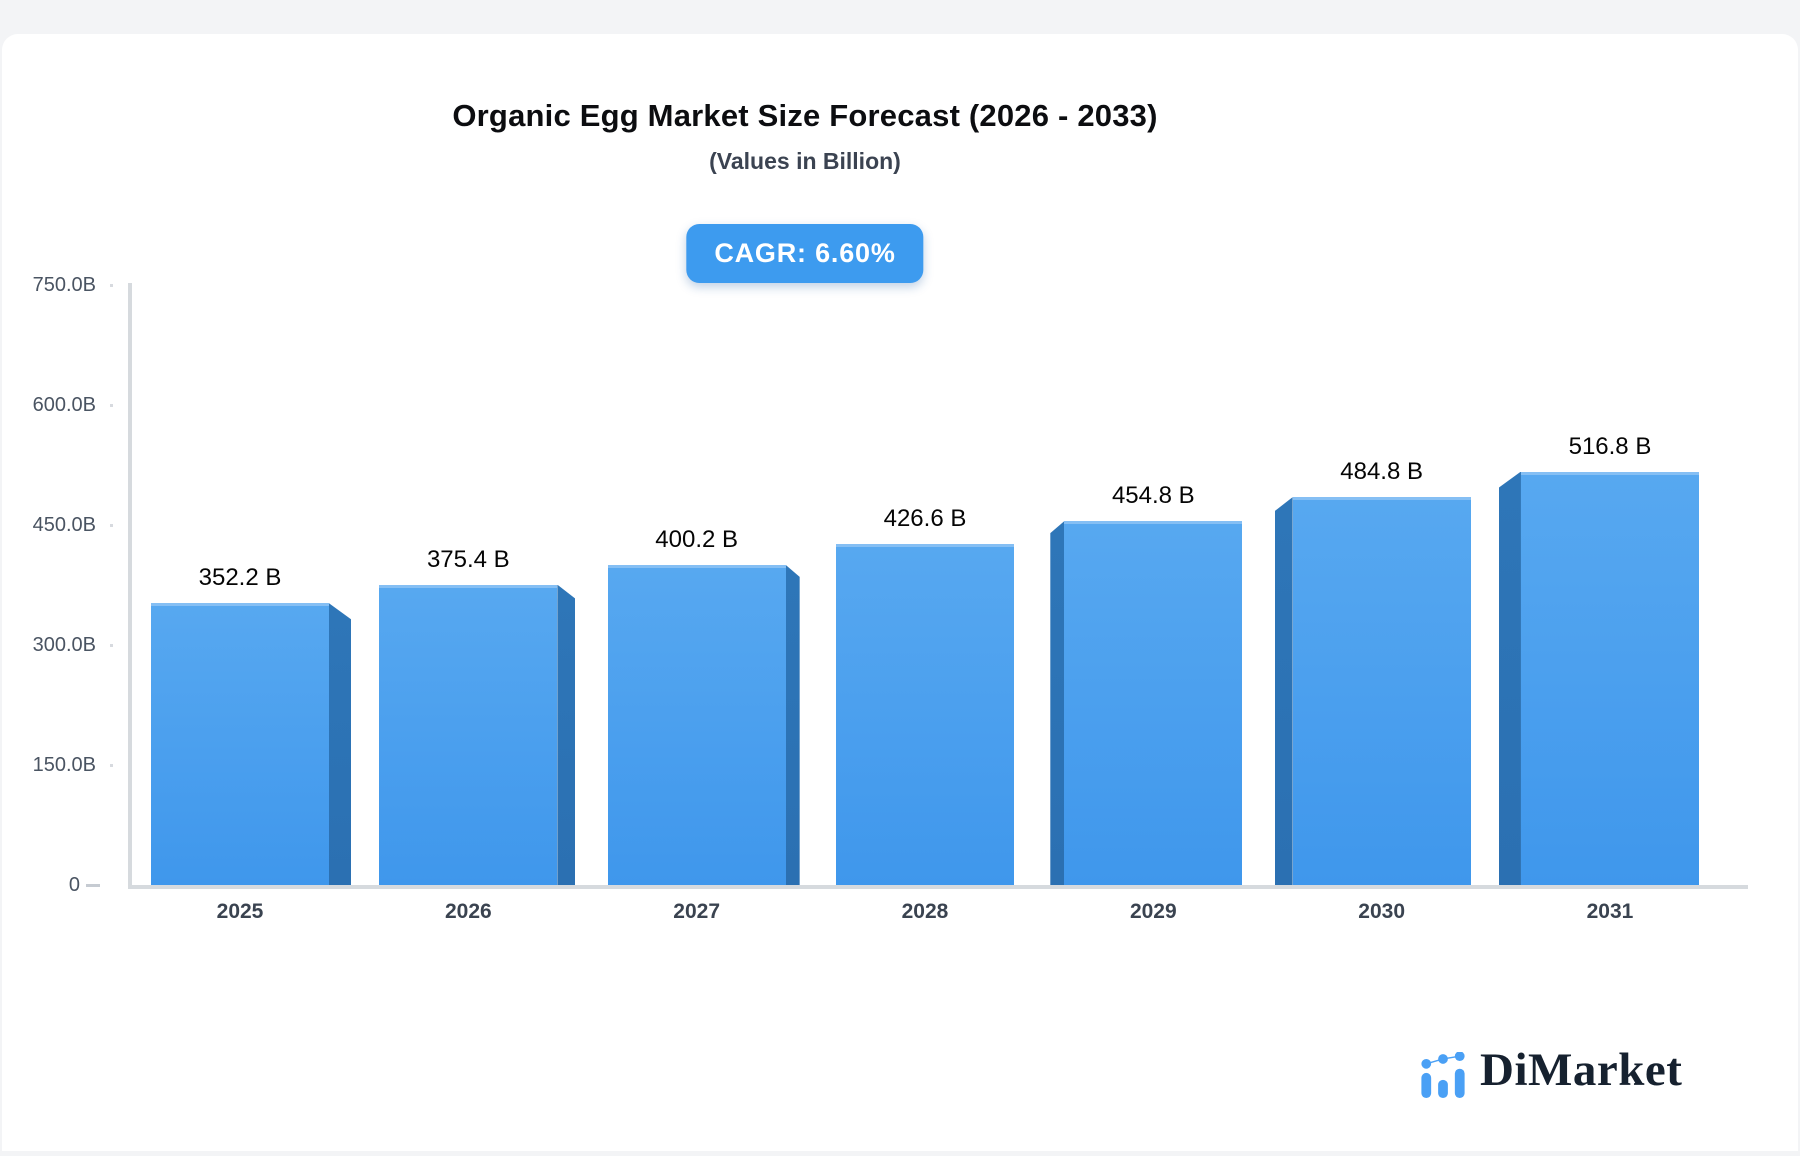  What do you see at coordinates (1283, 691) in the screenshot?
I see `bar-side-2030` at bounding box center [1283, 691].